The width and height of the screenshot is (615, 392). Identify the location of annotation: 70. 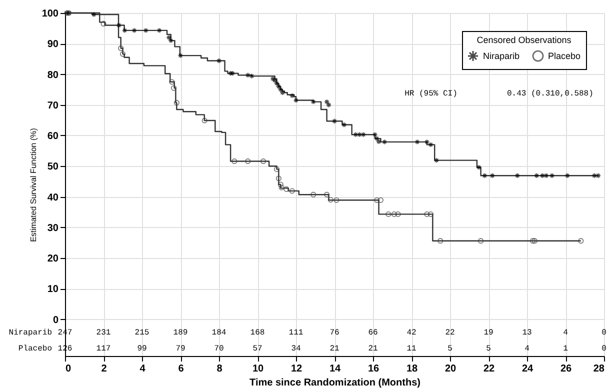
(219, 349).